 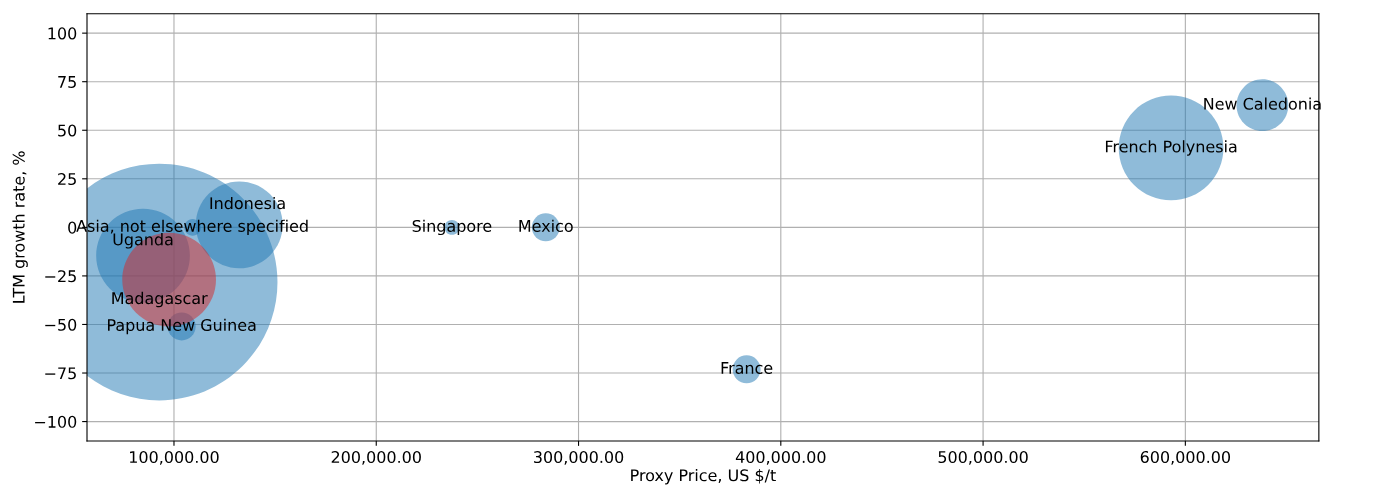 What do you see at coordinates (182, 326) in the screenshot?
I see `annotation: Papua New Guinea` at bounding box center [182, 326].